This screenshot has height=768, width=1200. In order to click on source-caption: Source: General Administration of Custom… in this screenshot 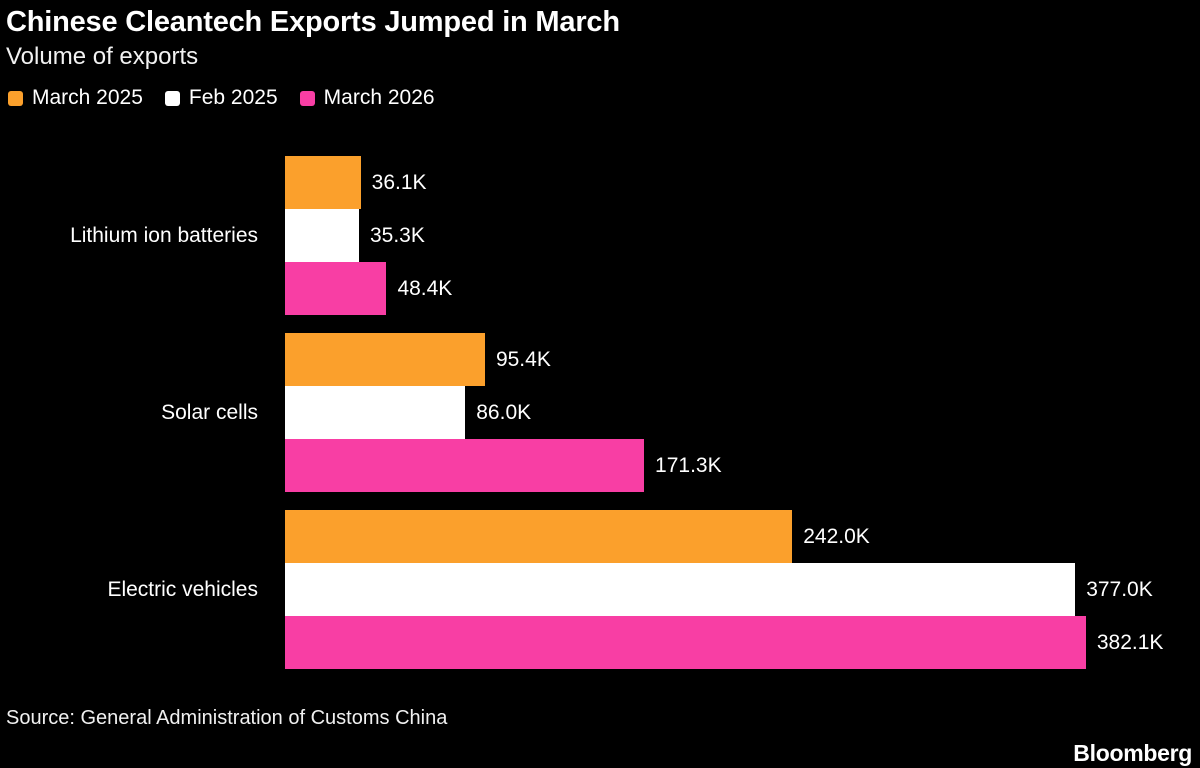, I will do `click(227, 718)`.